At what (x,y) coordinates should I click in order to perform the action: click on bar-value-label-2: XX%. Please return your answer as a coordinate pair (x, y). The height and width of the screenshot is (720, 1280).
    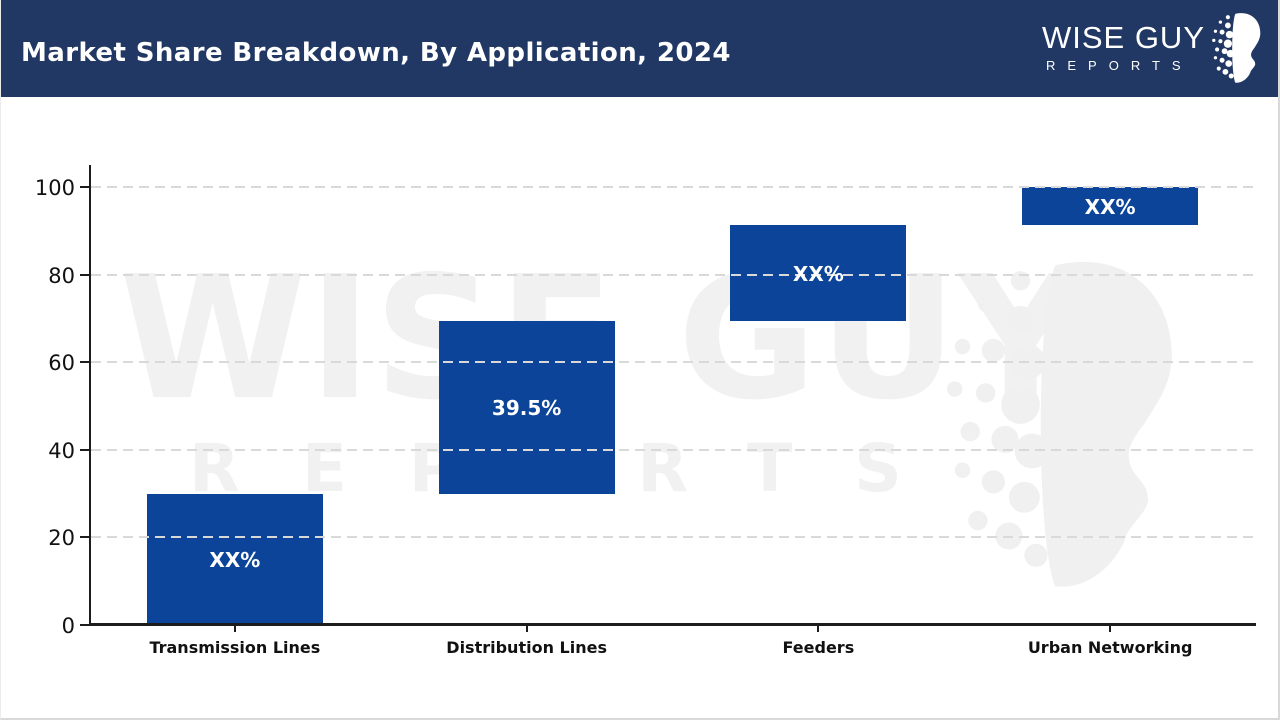
    Looking at the image, I should click on (818, 273).